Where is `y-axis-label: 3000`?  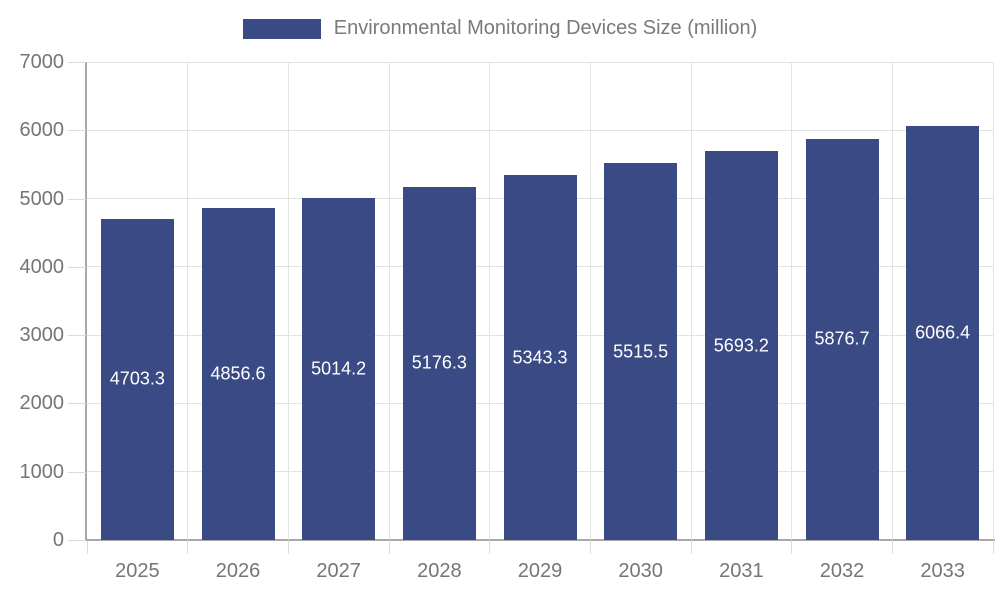
y-axis-label: 3000 is located at coordinates (42, 335).